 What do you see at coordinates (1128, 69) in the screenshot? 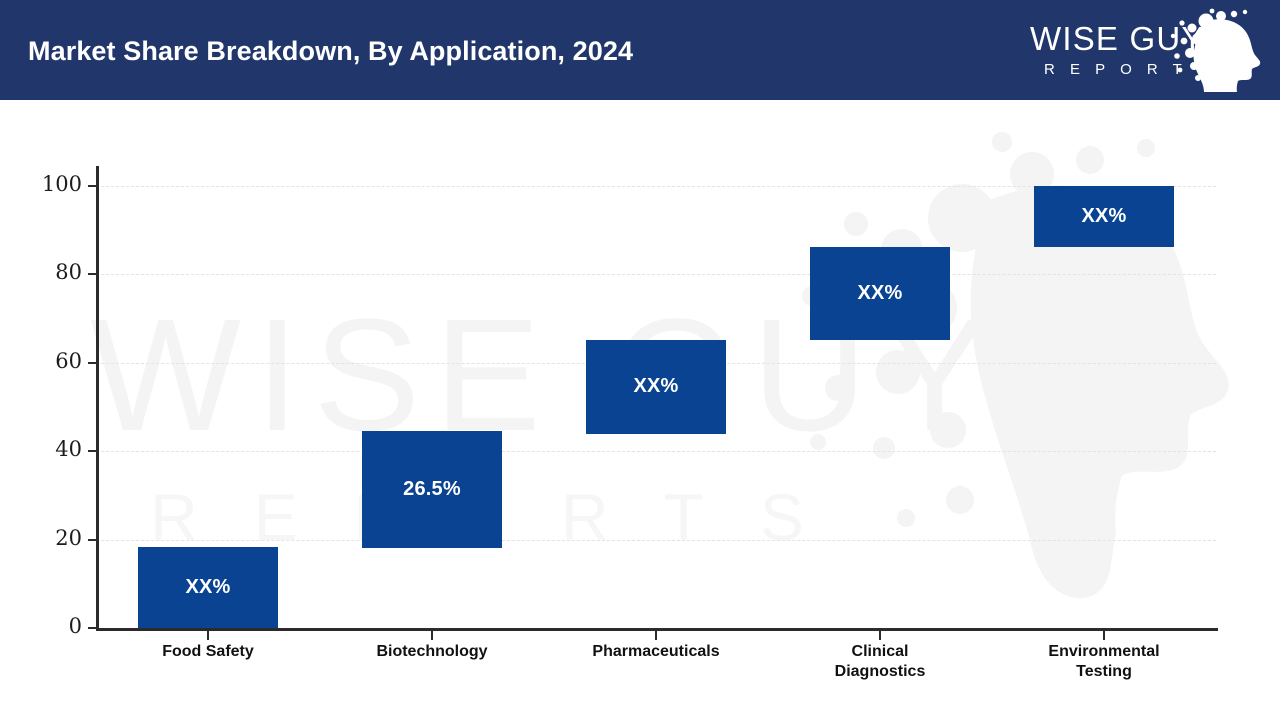
I see `logo-tagline: R E P O R T S` at bounding box center [1128, 69].